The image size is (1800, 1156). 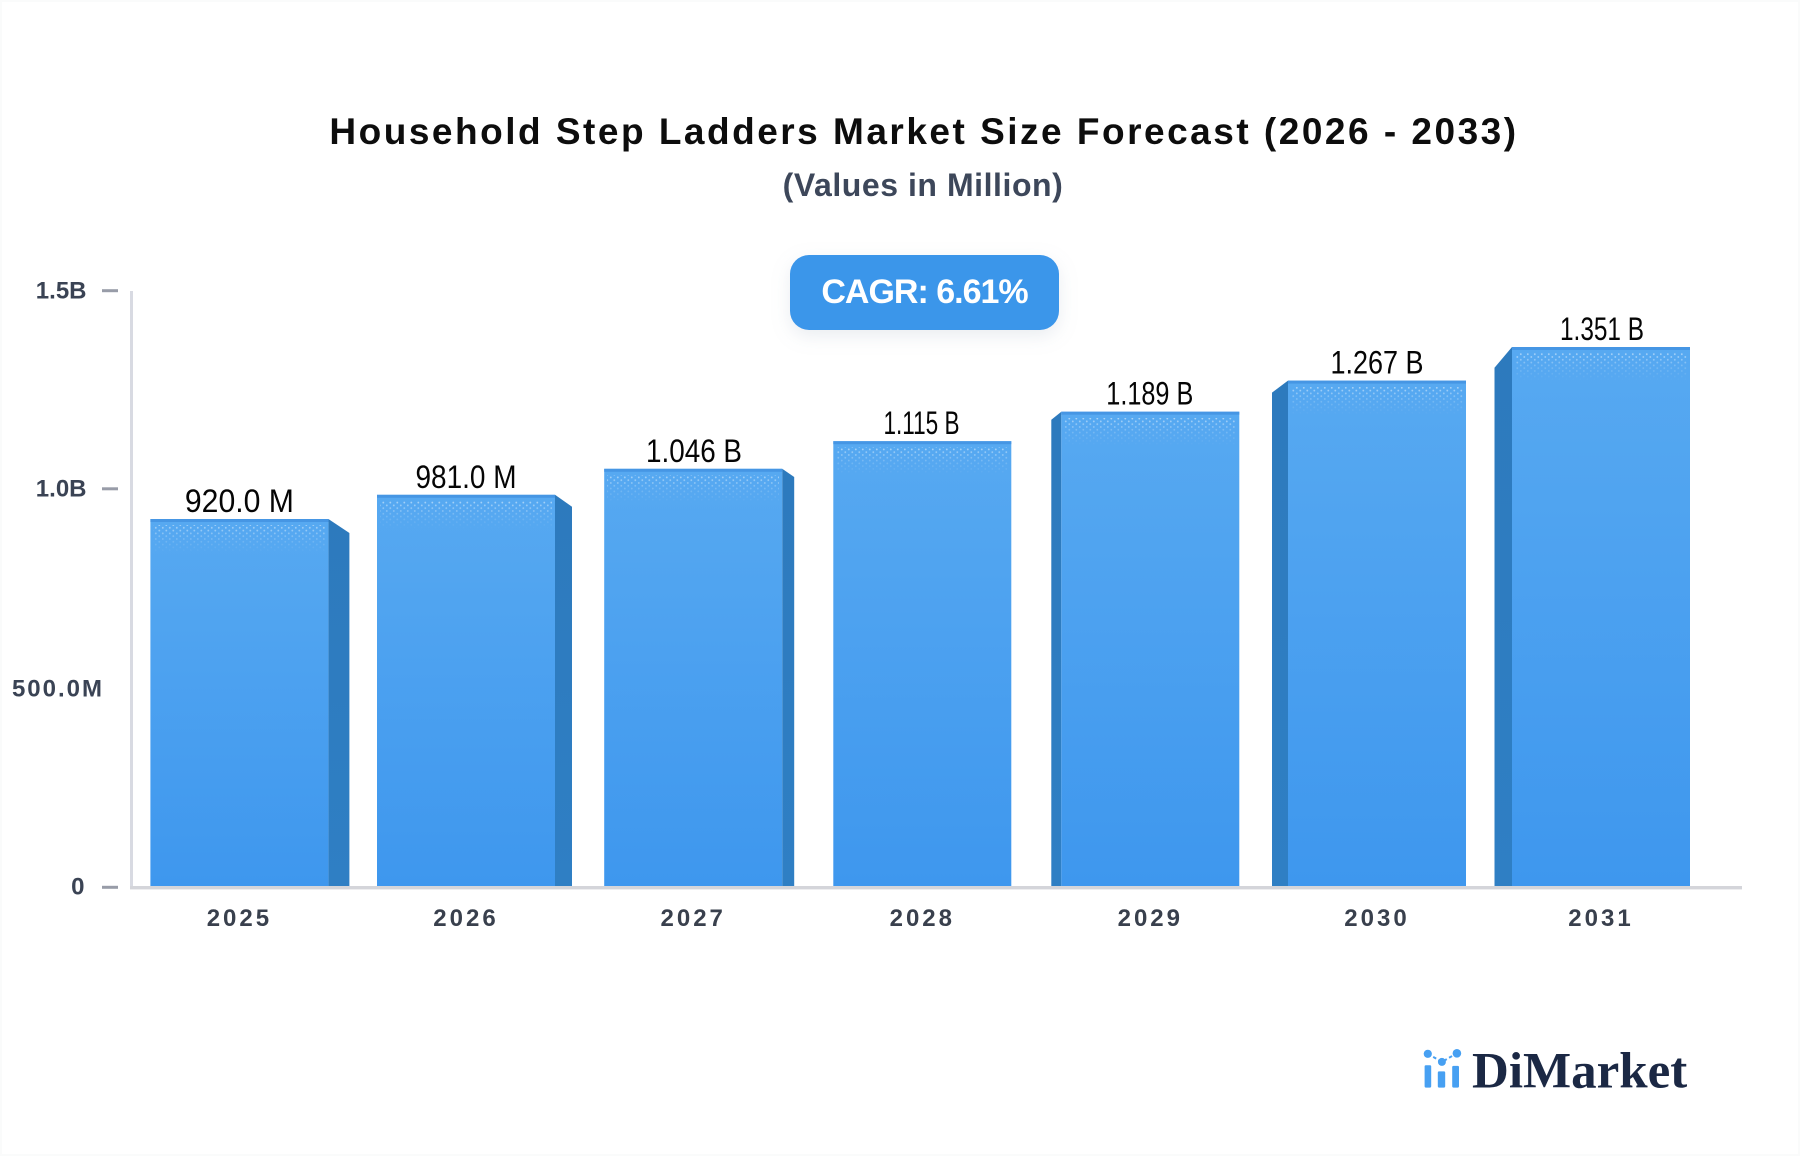 I want to click on svg-text: 2026, so click(x=465, y=918).